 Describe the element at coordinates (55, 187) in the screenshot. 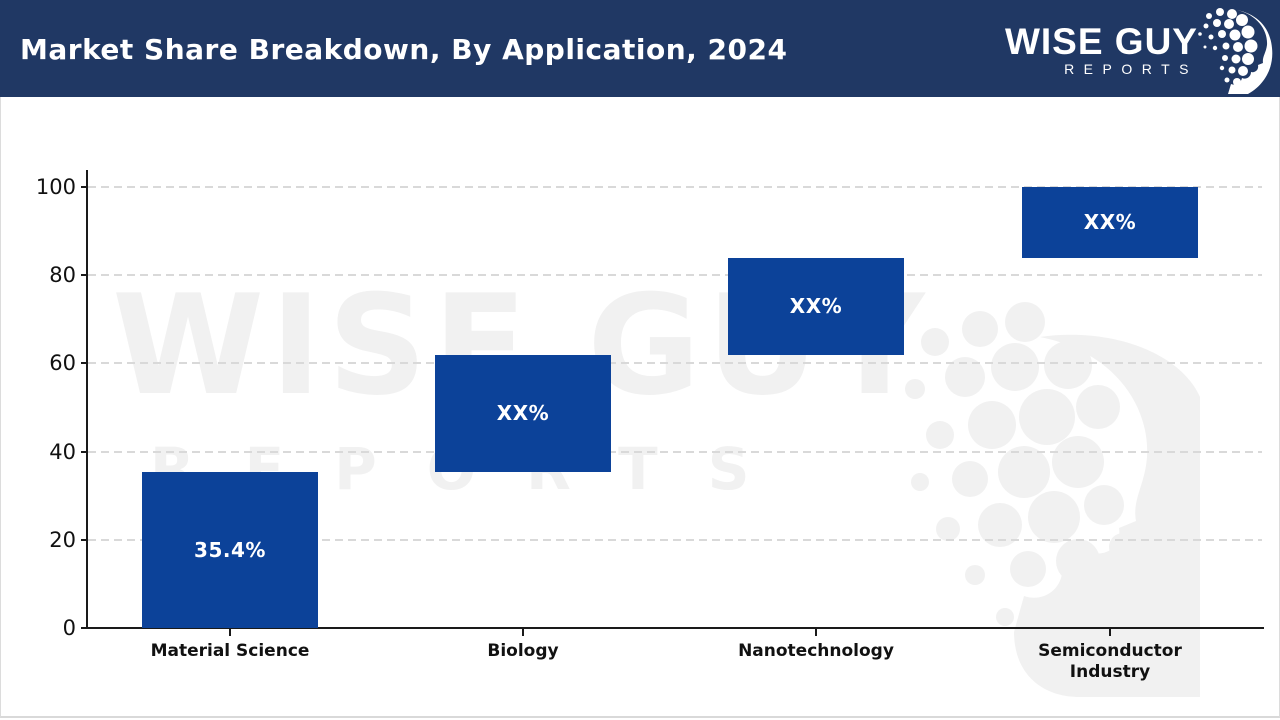

I see `y-tick-label: 100` at that location.